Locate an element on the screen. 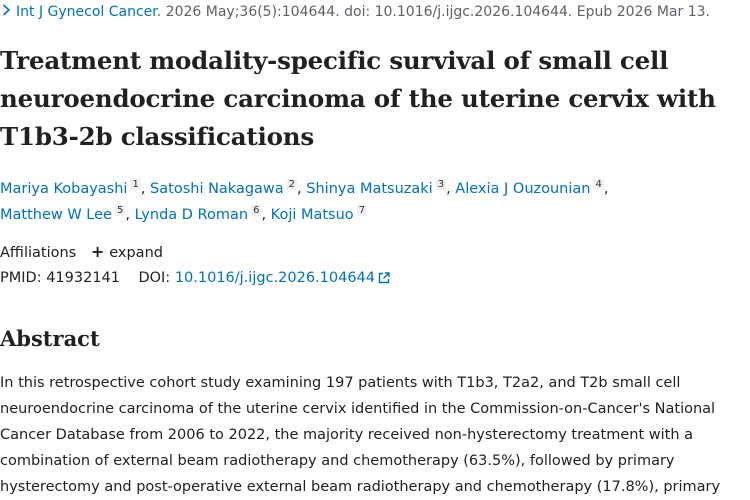 Image resolution: width=750 pixels, height=500 pixels. affiliations-expand-button: expand is located at coordinates (136, 253).